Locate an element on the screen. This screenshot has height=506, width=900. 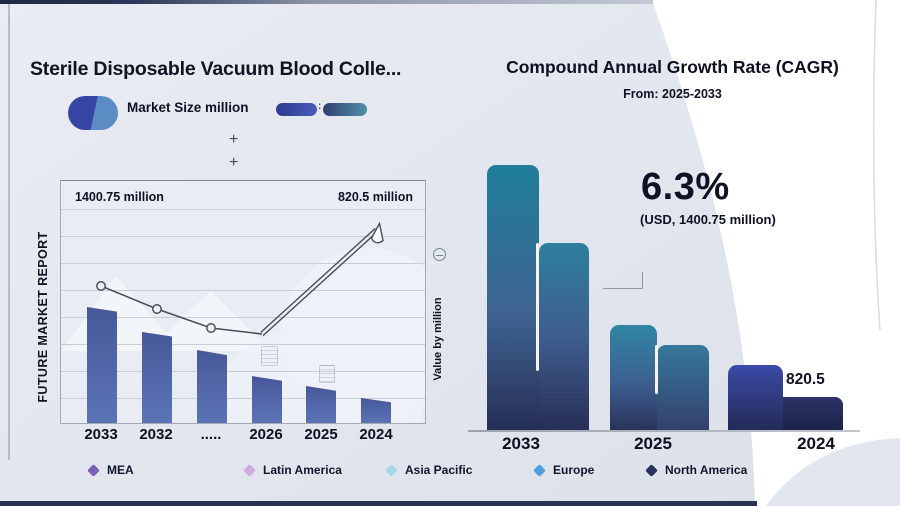
step-bracket-decoration is located at coordinates (623, 280).